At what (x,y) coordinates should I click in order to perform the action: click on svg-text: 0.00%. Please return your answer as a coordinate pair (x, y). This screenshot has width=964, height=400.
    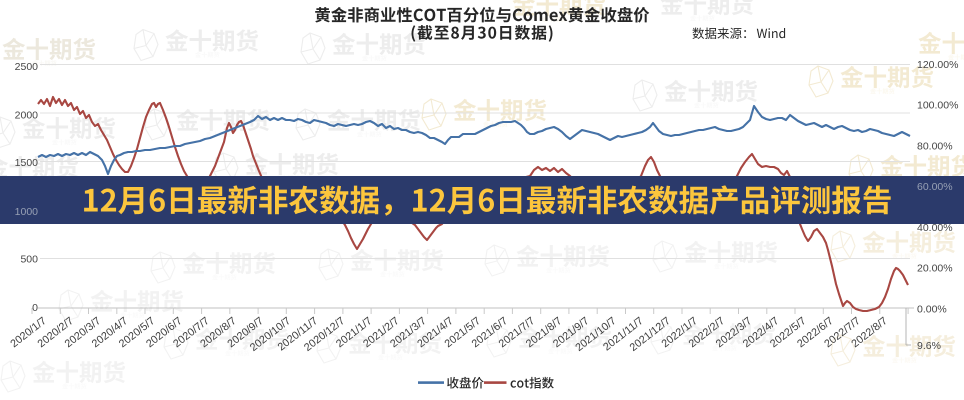
    Looking at the image, I should click on (932, 309).